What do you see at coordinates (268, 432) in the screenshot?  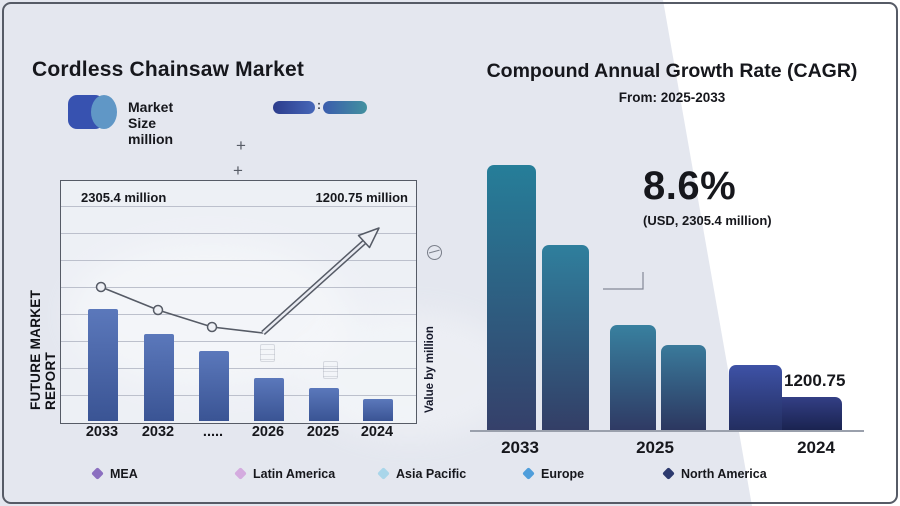 I see `x-label-2026: 2026` at bounding box center [268, 432].